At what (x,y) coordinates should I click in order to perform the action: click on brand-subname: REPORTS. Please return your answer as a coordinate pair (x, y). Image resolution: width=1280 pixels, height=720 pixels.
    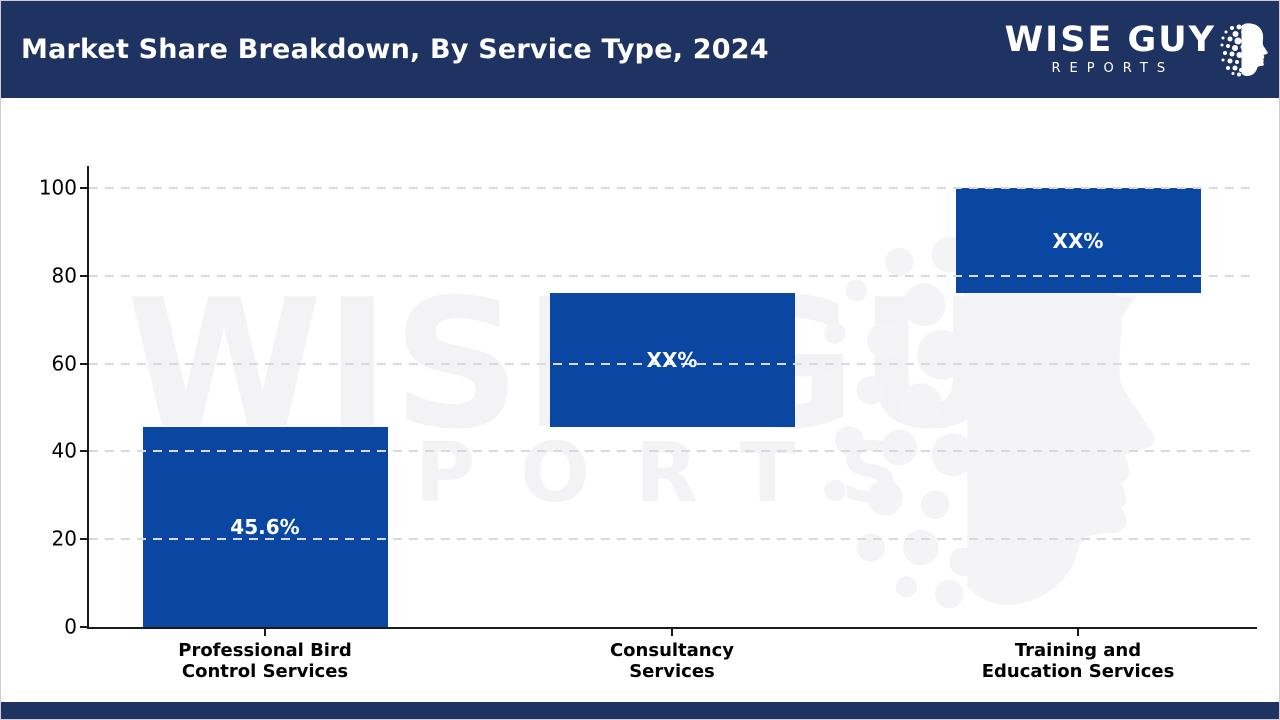
    Looking at the image, I should click on (1113, 68).